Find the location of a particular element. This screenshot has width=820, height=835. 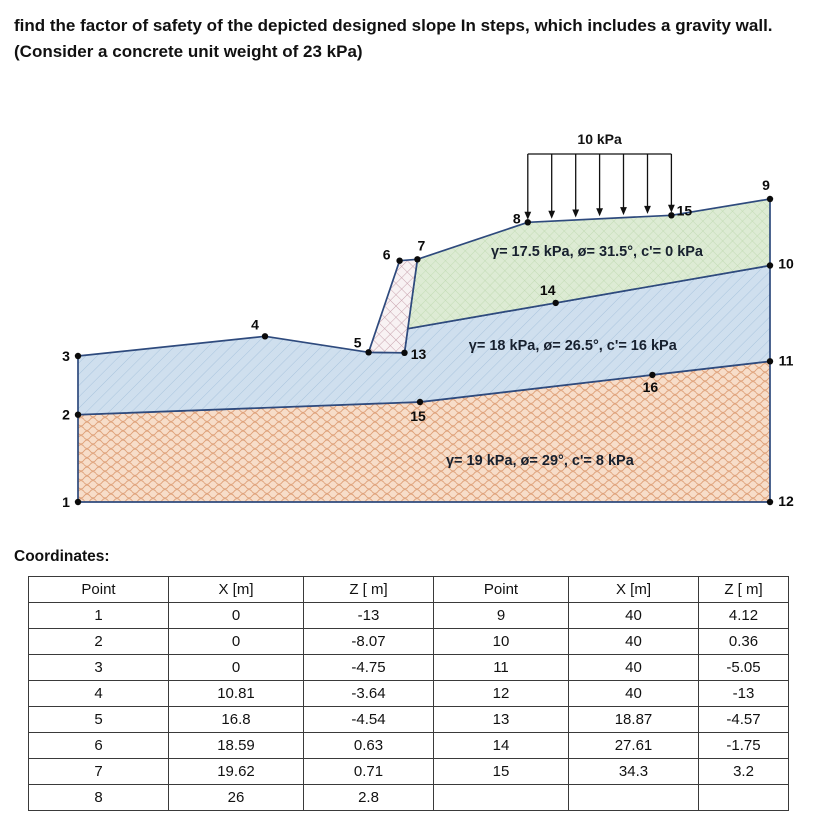

point-label-4: 4 is located at coordinates (255, 324).